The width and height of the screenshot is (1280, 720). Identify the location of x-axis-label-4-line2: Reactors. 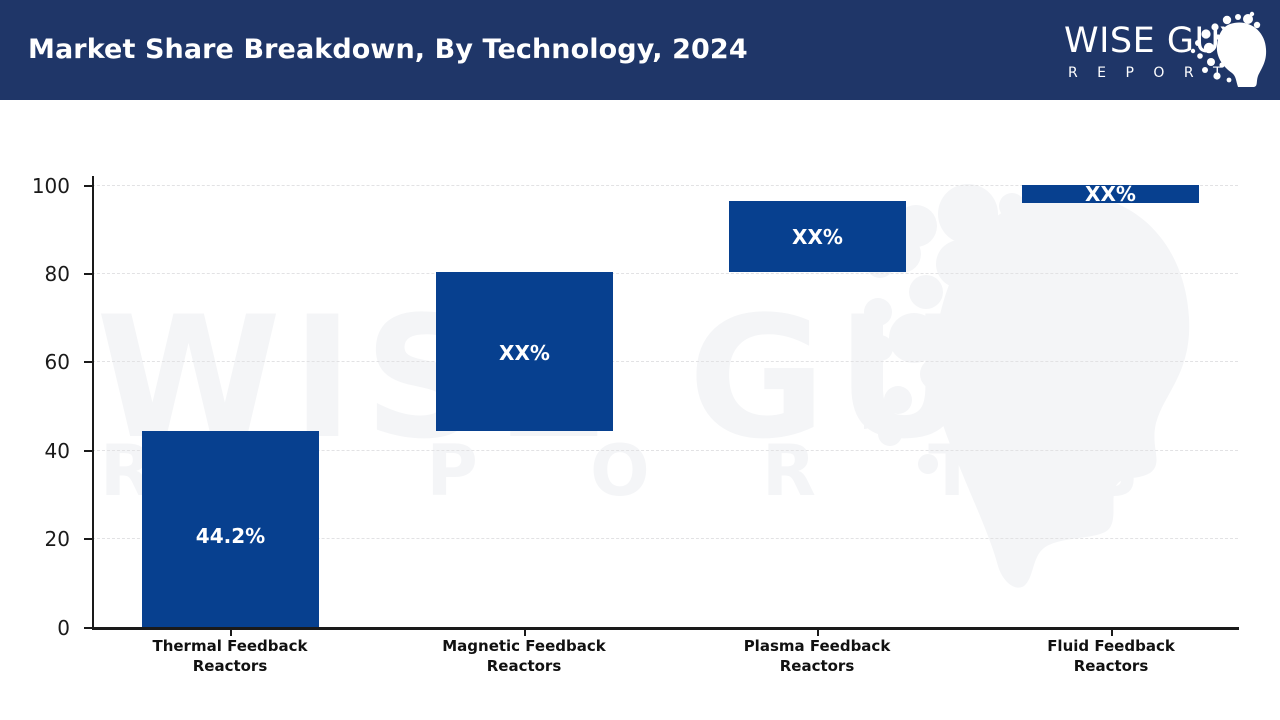
(1111, 666).